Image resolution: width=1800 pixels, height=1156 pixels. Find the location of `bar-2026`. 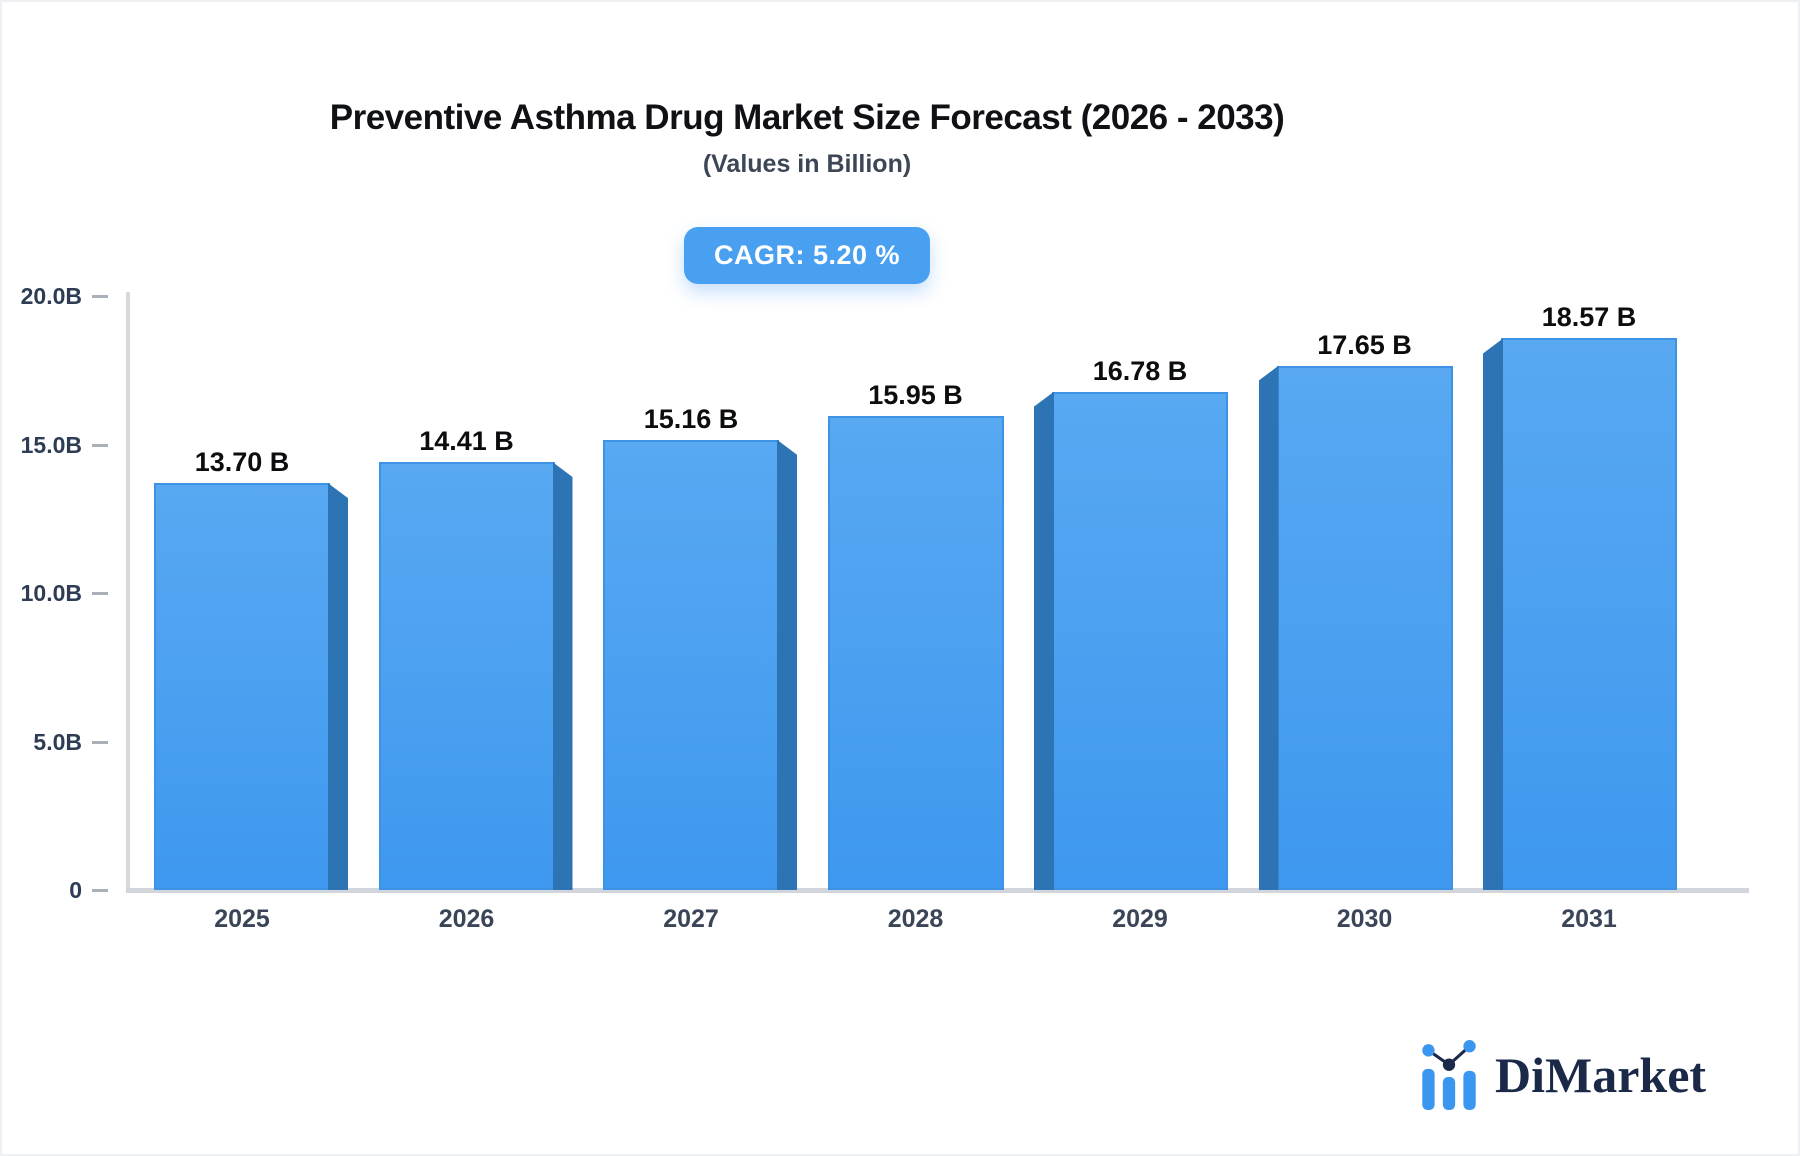

bar-2026 is located at coordinates (466, 676).